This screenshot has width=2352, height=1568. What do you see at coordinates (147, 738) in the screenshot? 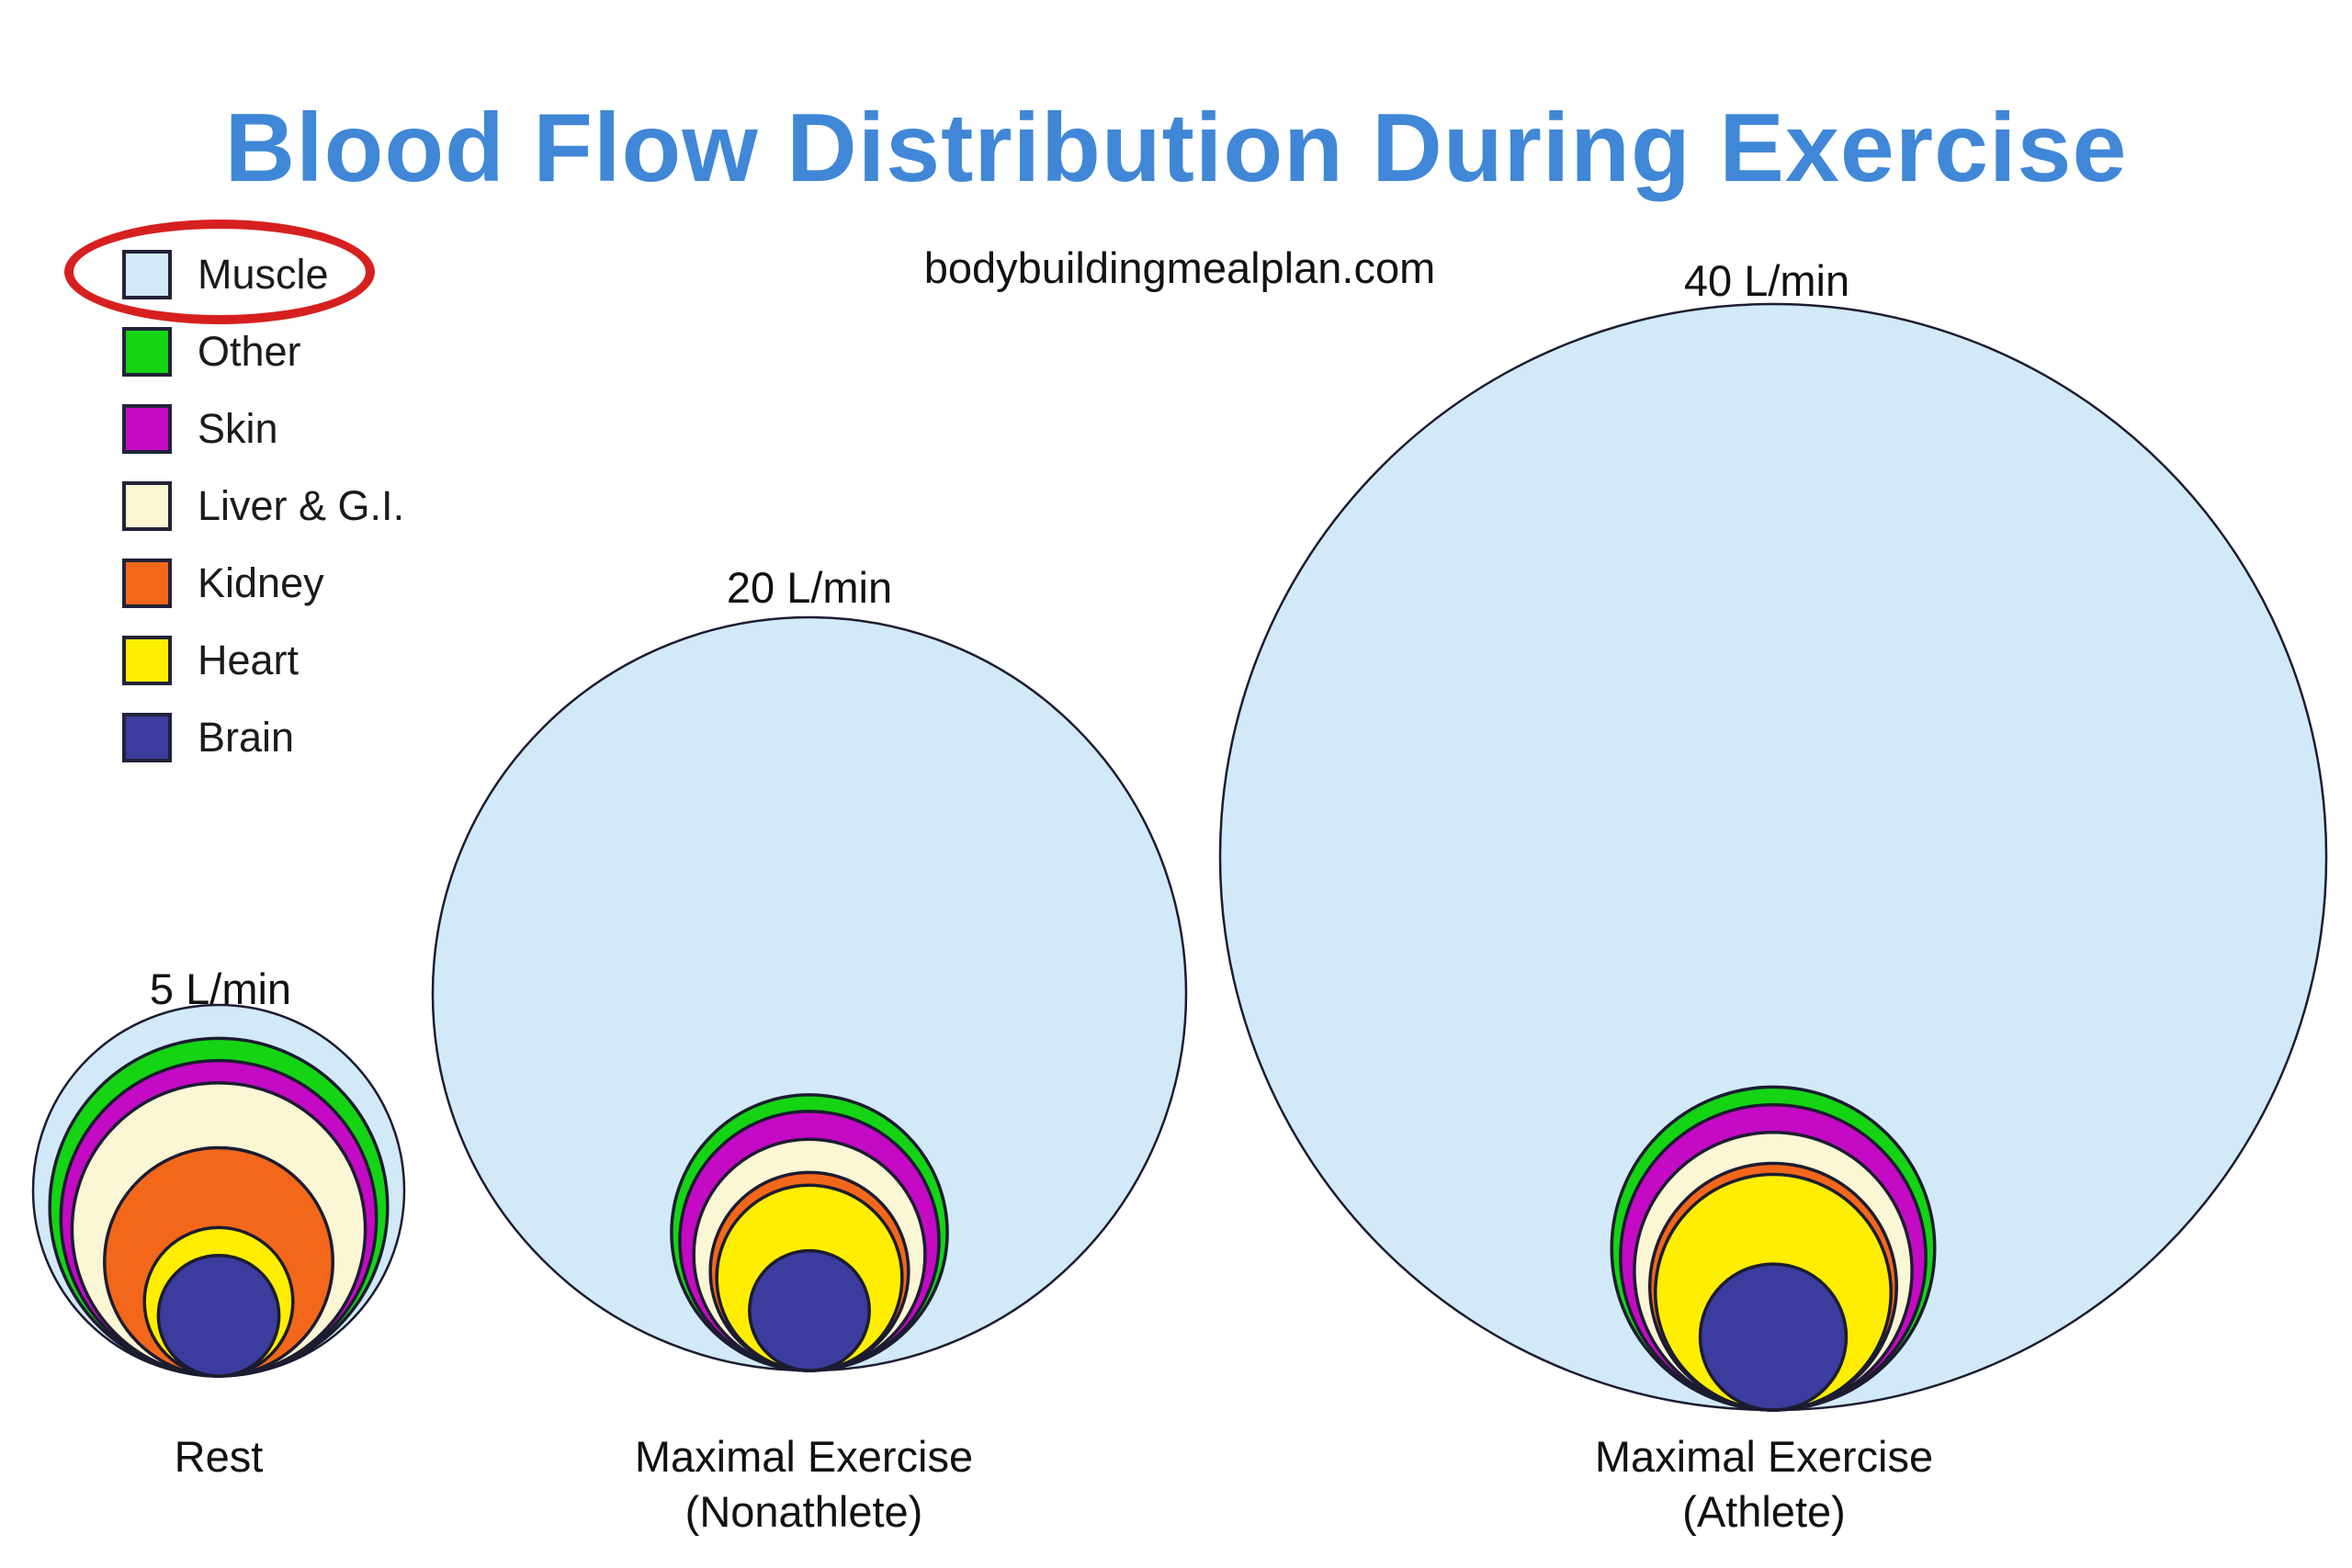
I see `brain-swatch-icon` at bounding box center [147, 738].